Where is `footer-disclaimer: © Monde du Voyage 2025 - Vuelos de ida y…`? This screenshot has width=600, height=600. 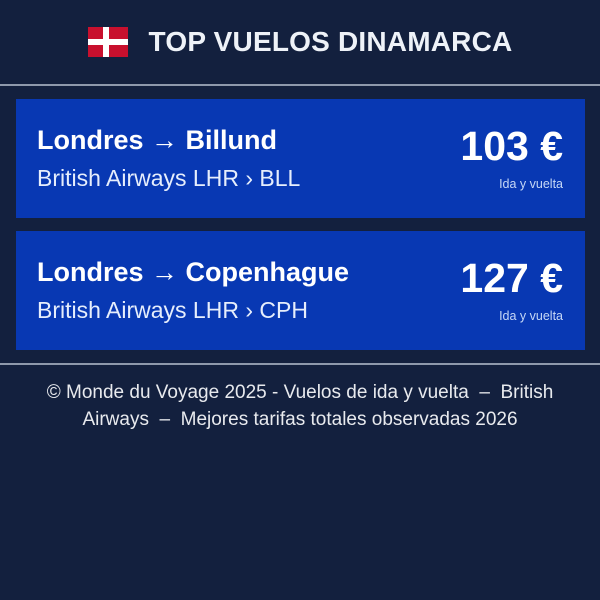 footer-disclaimer: © Monde du Voyage 2025 - Vuelos de ida y… is located at coordinates (300, 406).